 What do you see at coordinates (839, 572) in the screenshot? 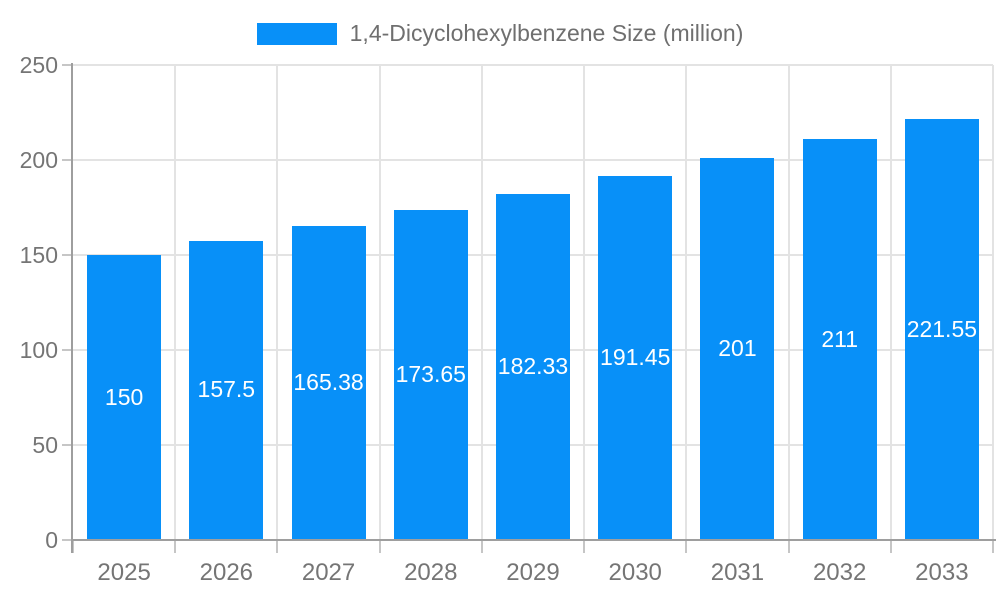
I see `x-tick-label: 2032` at bounding box center [839, 572].